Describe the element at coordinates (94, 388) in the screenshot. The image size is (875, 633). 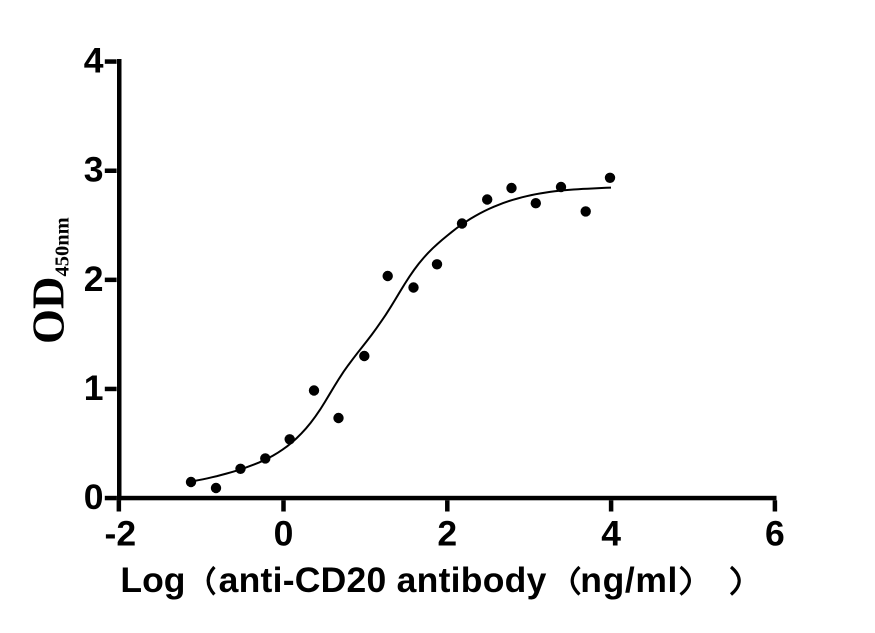
I see `svg-text: 1` at that location.